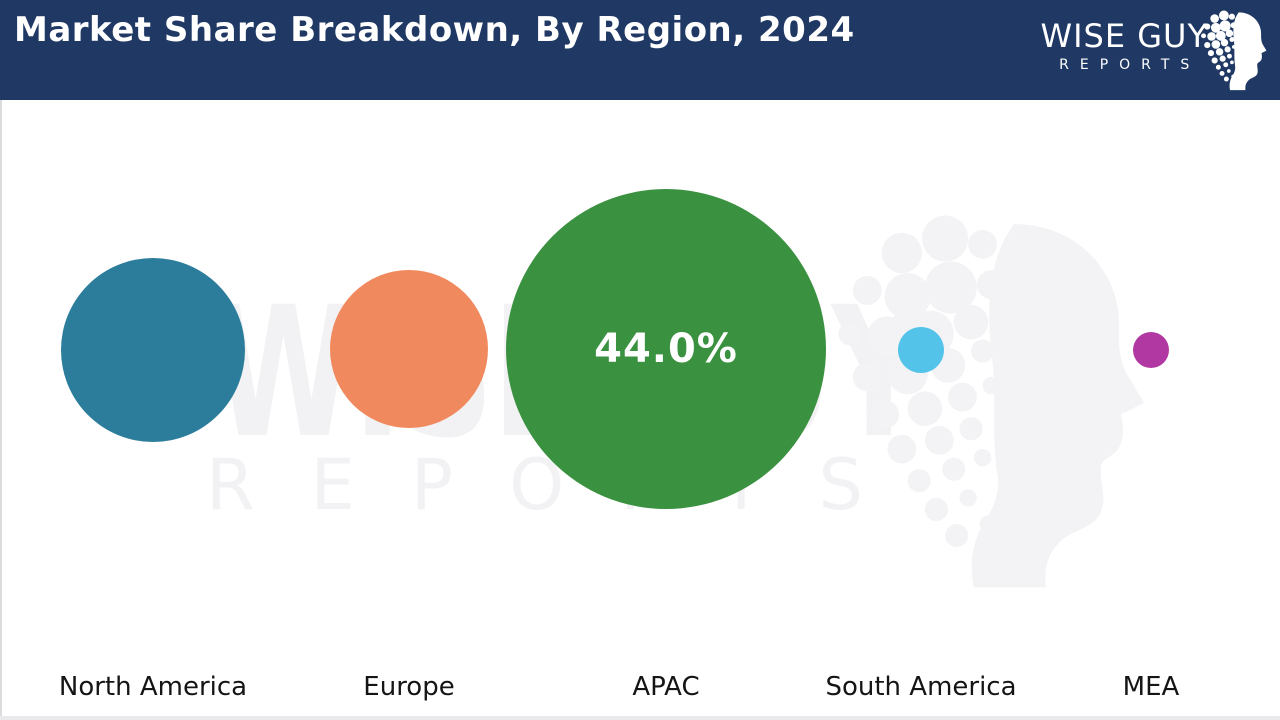 The width and height of the screenshot is (1280, 720). What do you see at coordinates (409, 687) in the screenshot?
I see `category-label-europe: Europe` at bounding box center [409, 687].